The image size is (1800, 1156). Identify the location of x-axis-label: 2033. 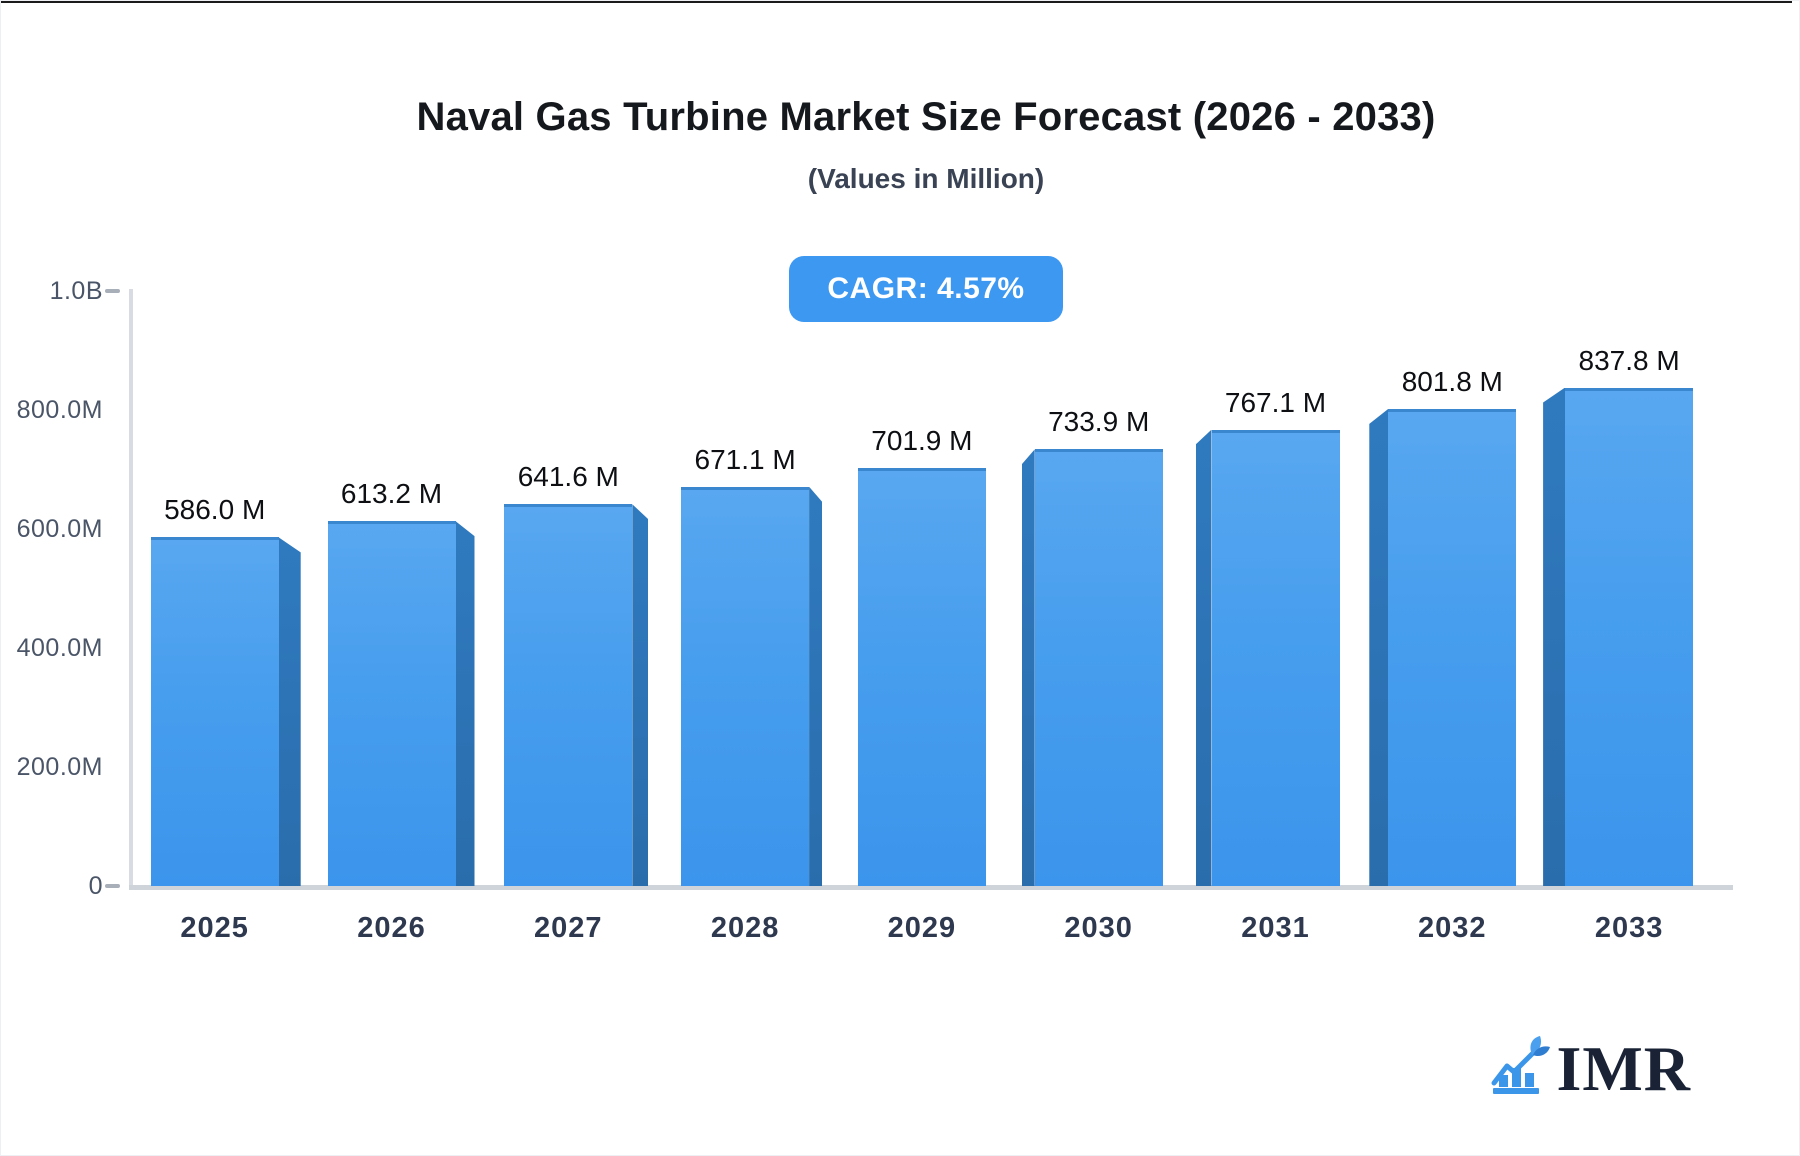
(1629, 928).